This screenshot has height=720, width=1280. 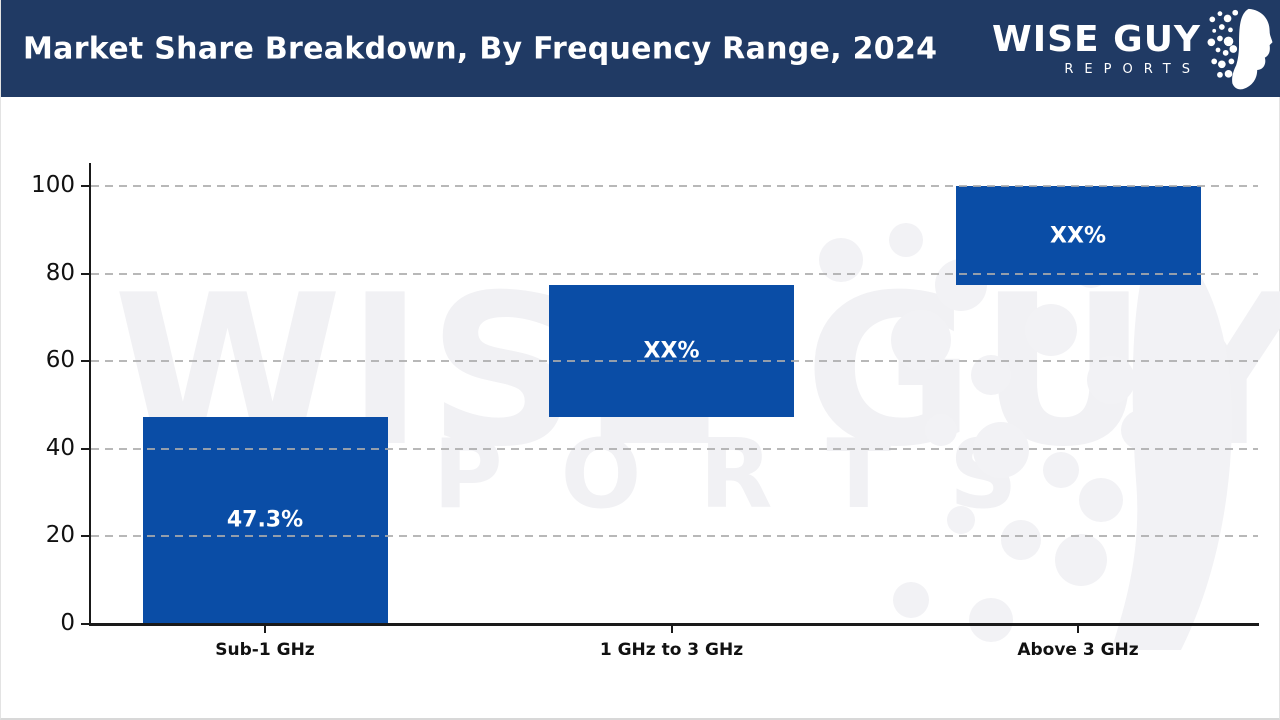 I want to click on logo-subtitle: REPORTS, so click(x=1132, y=69).